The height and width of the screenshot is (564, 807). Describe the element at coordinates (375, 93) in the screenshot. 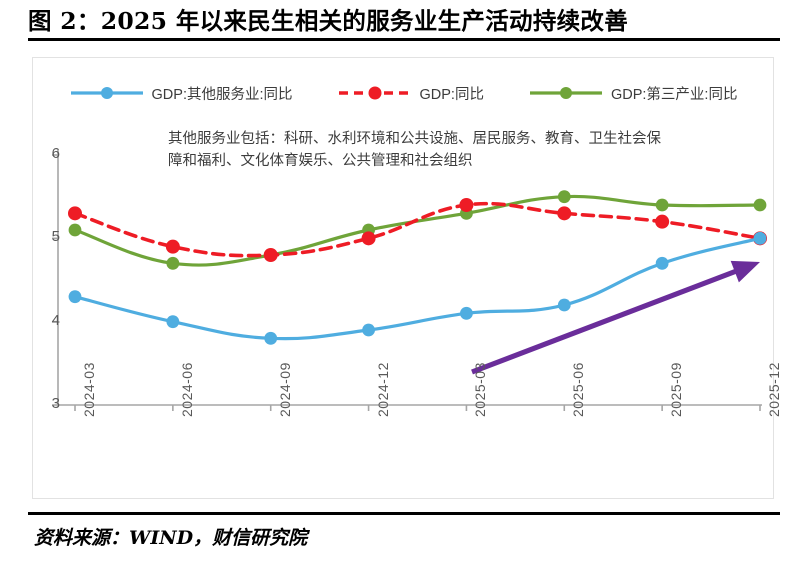

I see `legend-swatch-dashed-red-icon` at that location.